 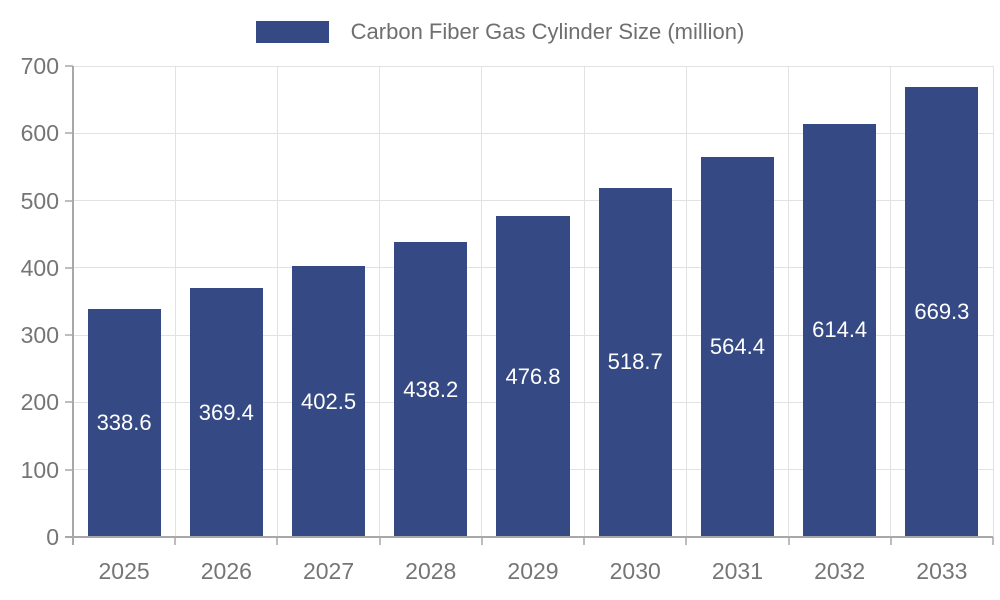 I want to click on bar: 518.7, so click(x=635, y=362).